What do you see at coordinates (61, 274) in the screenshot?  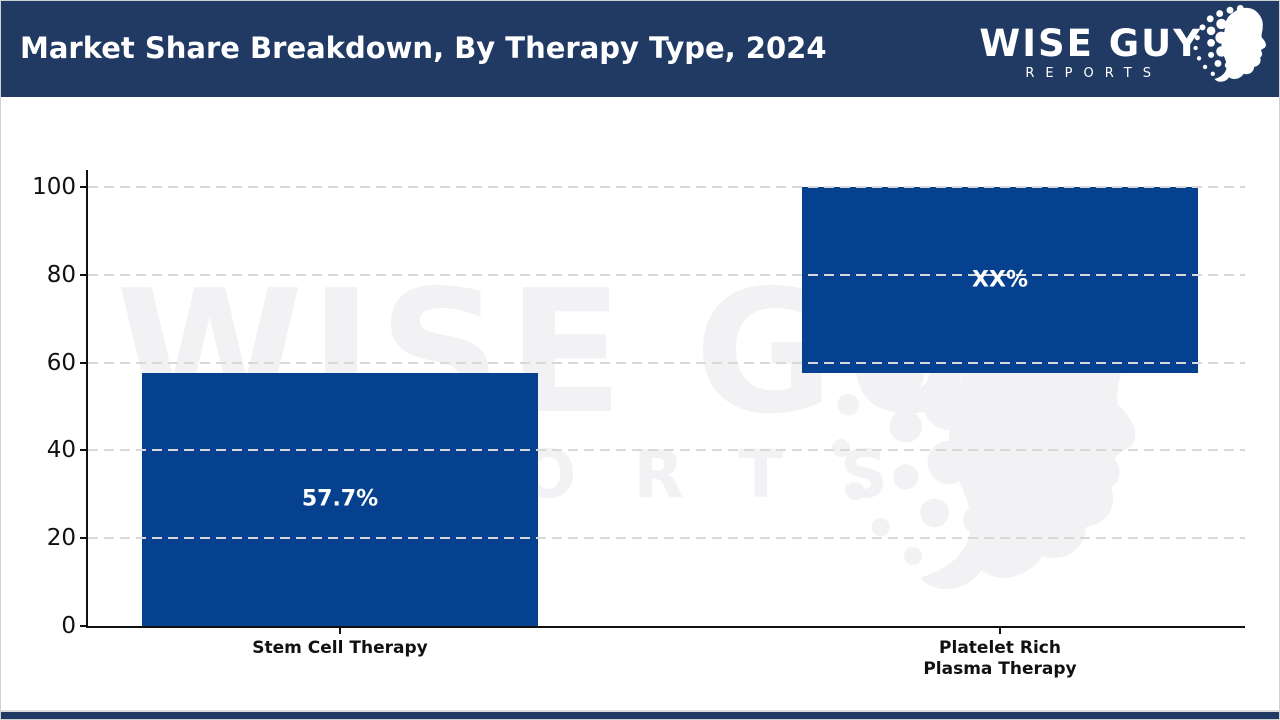 I see `y-axis-tick-label: 80` at bounding box center [61, 274].